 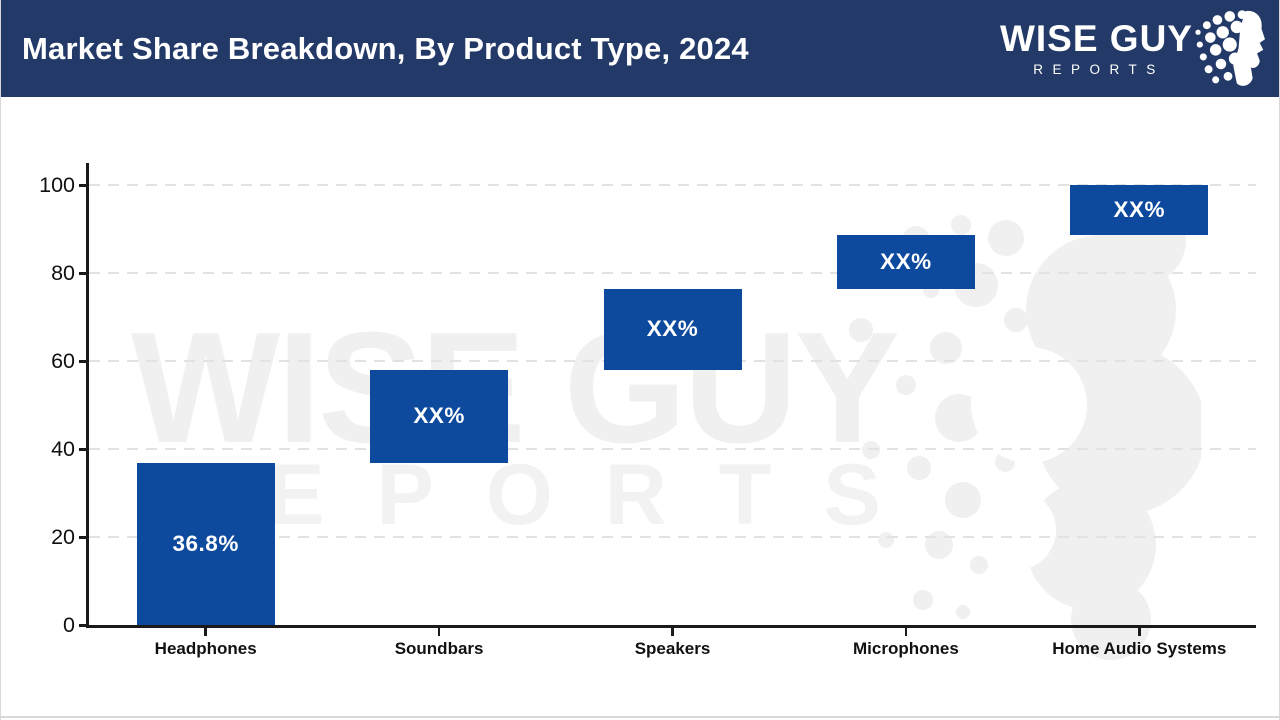 What do you see at coordinates (63, 361) in the screenshot?
I see `y-tick-label-60: 60` at bounding box center [63, 361].